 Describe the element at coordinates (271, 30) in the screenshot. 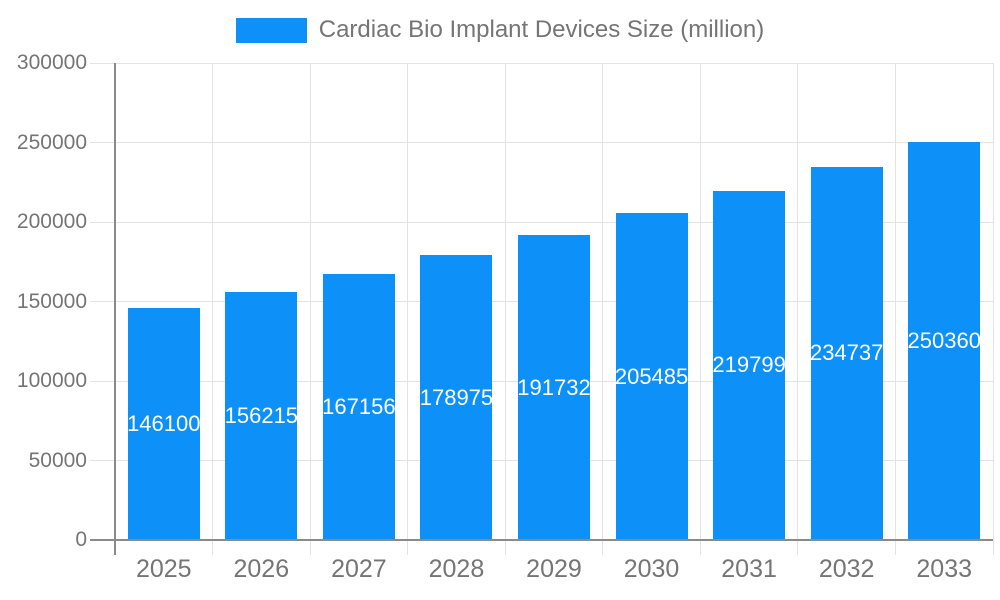

I see `legend-color-swatch` at that location.